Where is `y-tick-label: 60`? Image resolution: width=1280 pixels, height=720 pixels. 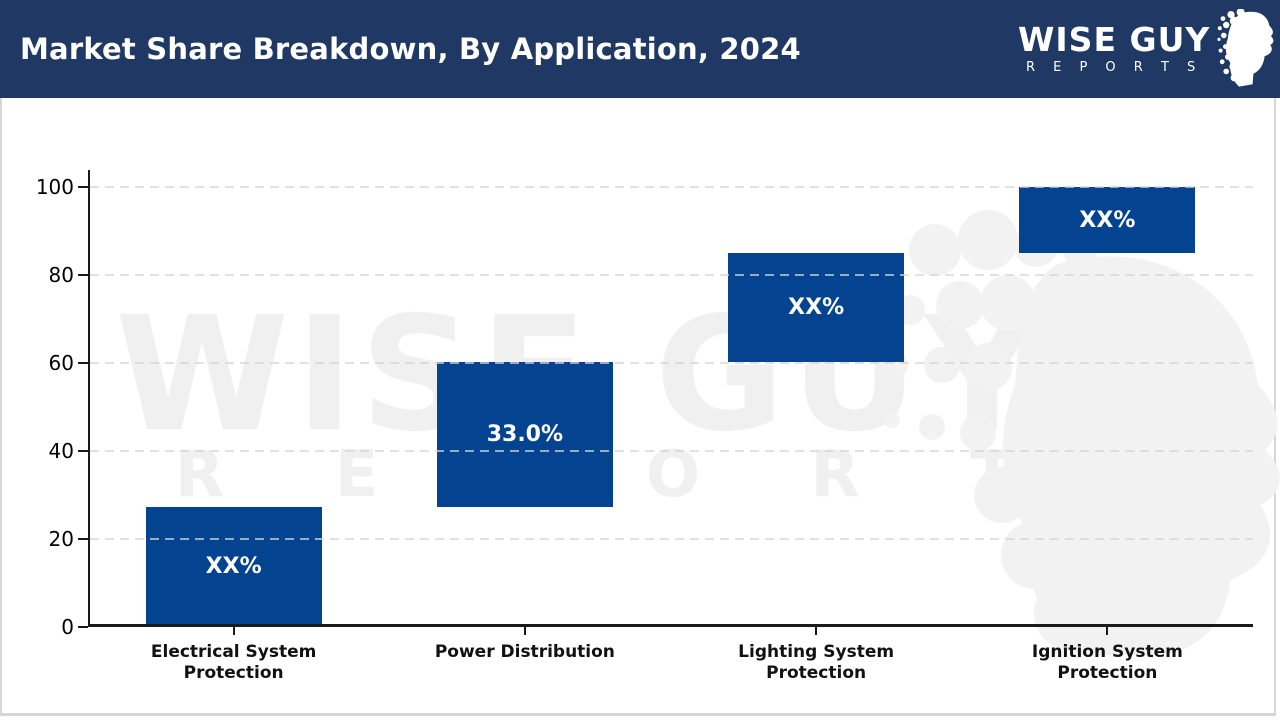
y-tick-label: 60 is located at coordinates (61, 363).